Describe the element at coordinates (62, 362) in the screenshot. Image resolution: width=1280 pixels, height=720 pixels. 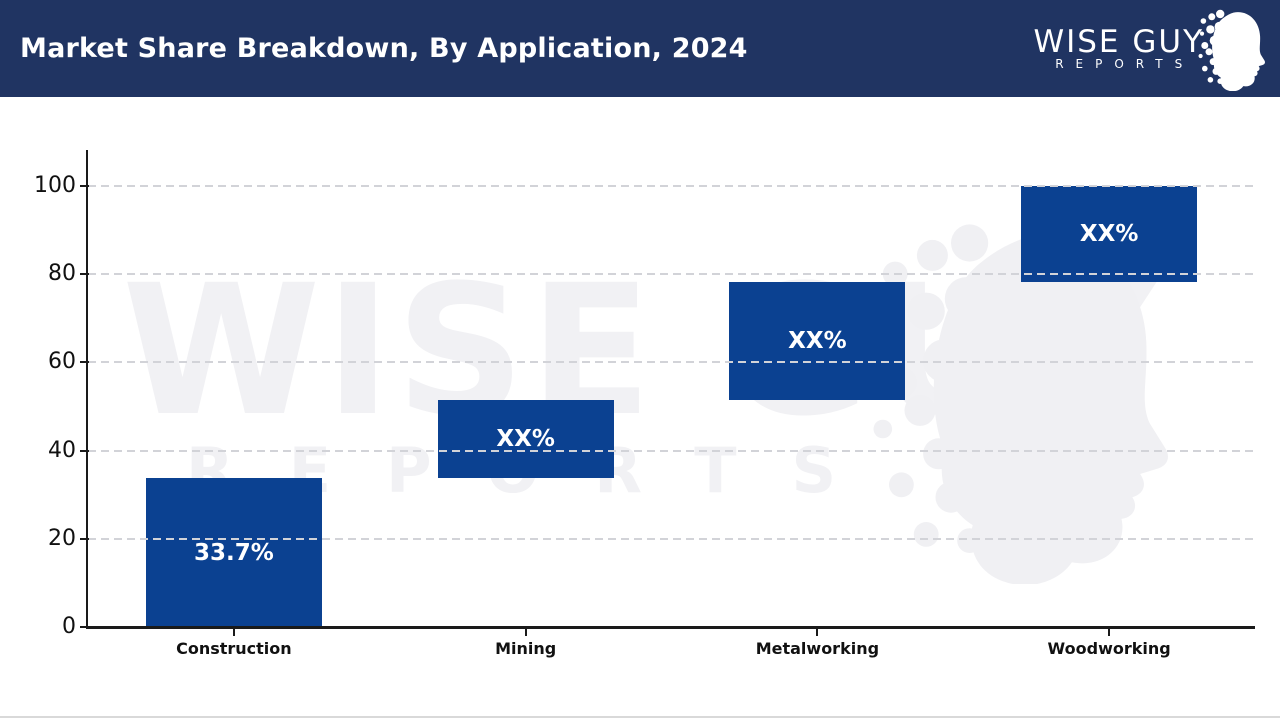
I see `y-tick-label-60: 60` at that location.